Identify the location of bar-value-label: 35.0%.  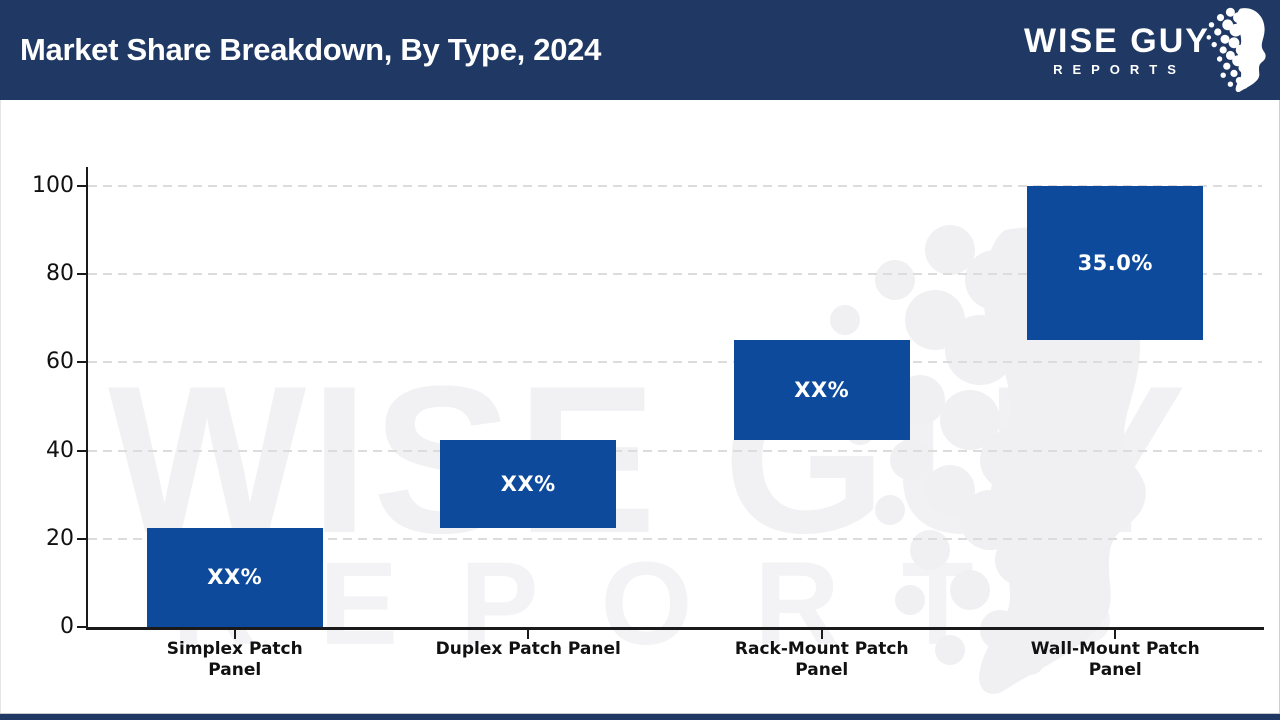
(1115, 263).